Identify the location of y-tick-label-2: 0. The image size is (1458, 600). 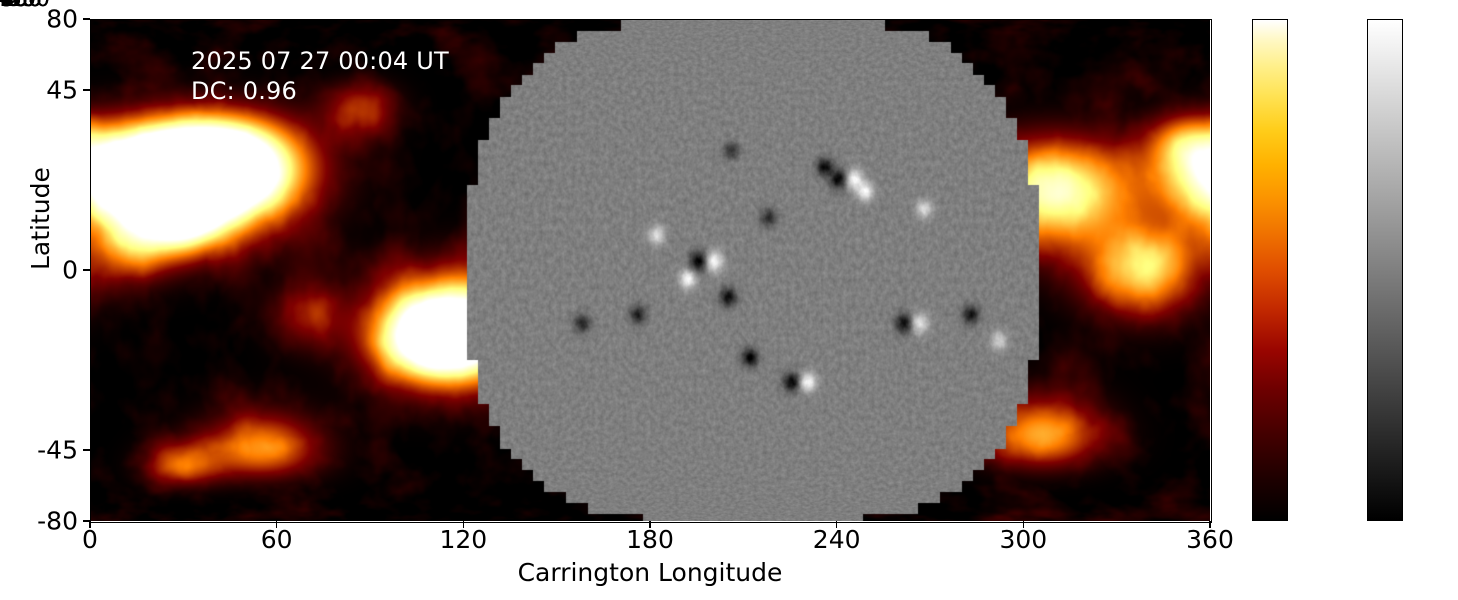
(70, 270).